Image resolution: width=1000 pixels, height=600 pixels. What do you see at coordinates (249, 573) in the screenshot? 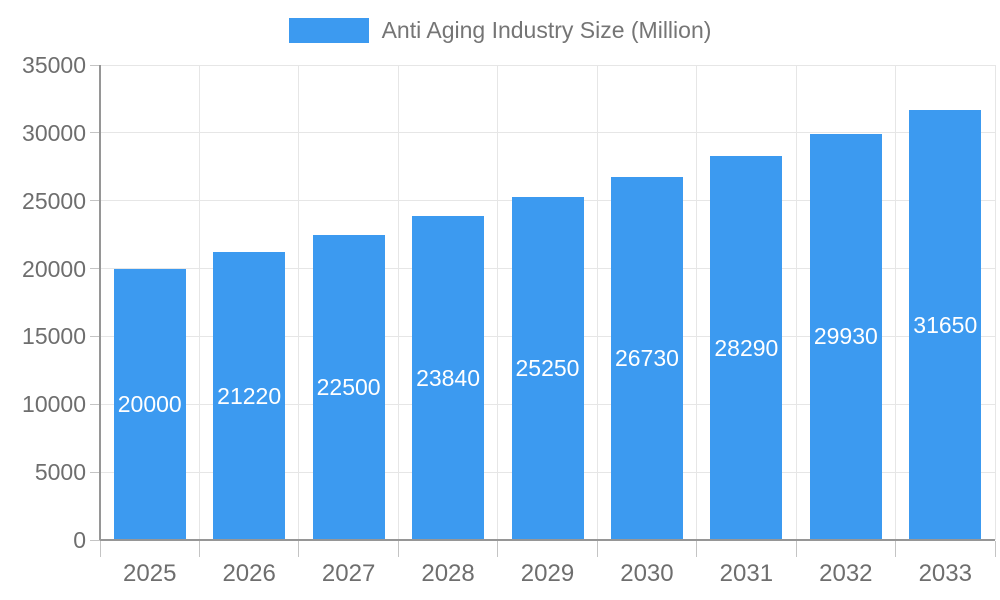
I see `x-tick-label: 2026` at bounding box center [249, 573].